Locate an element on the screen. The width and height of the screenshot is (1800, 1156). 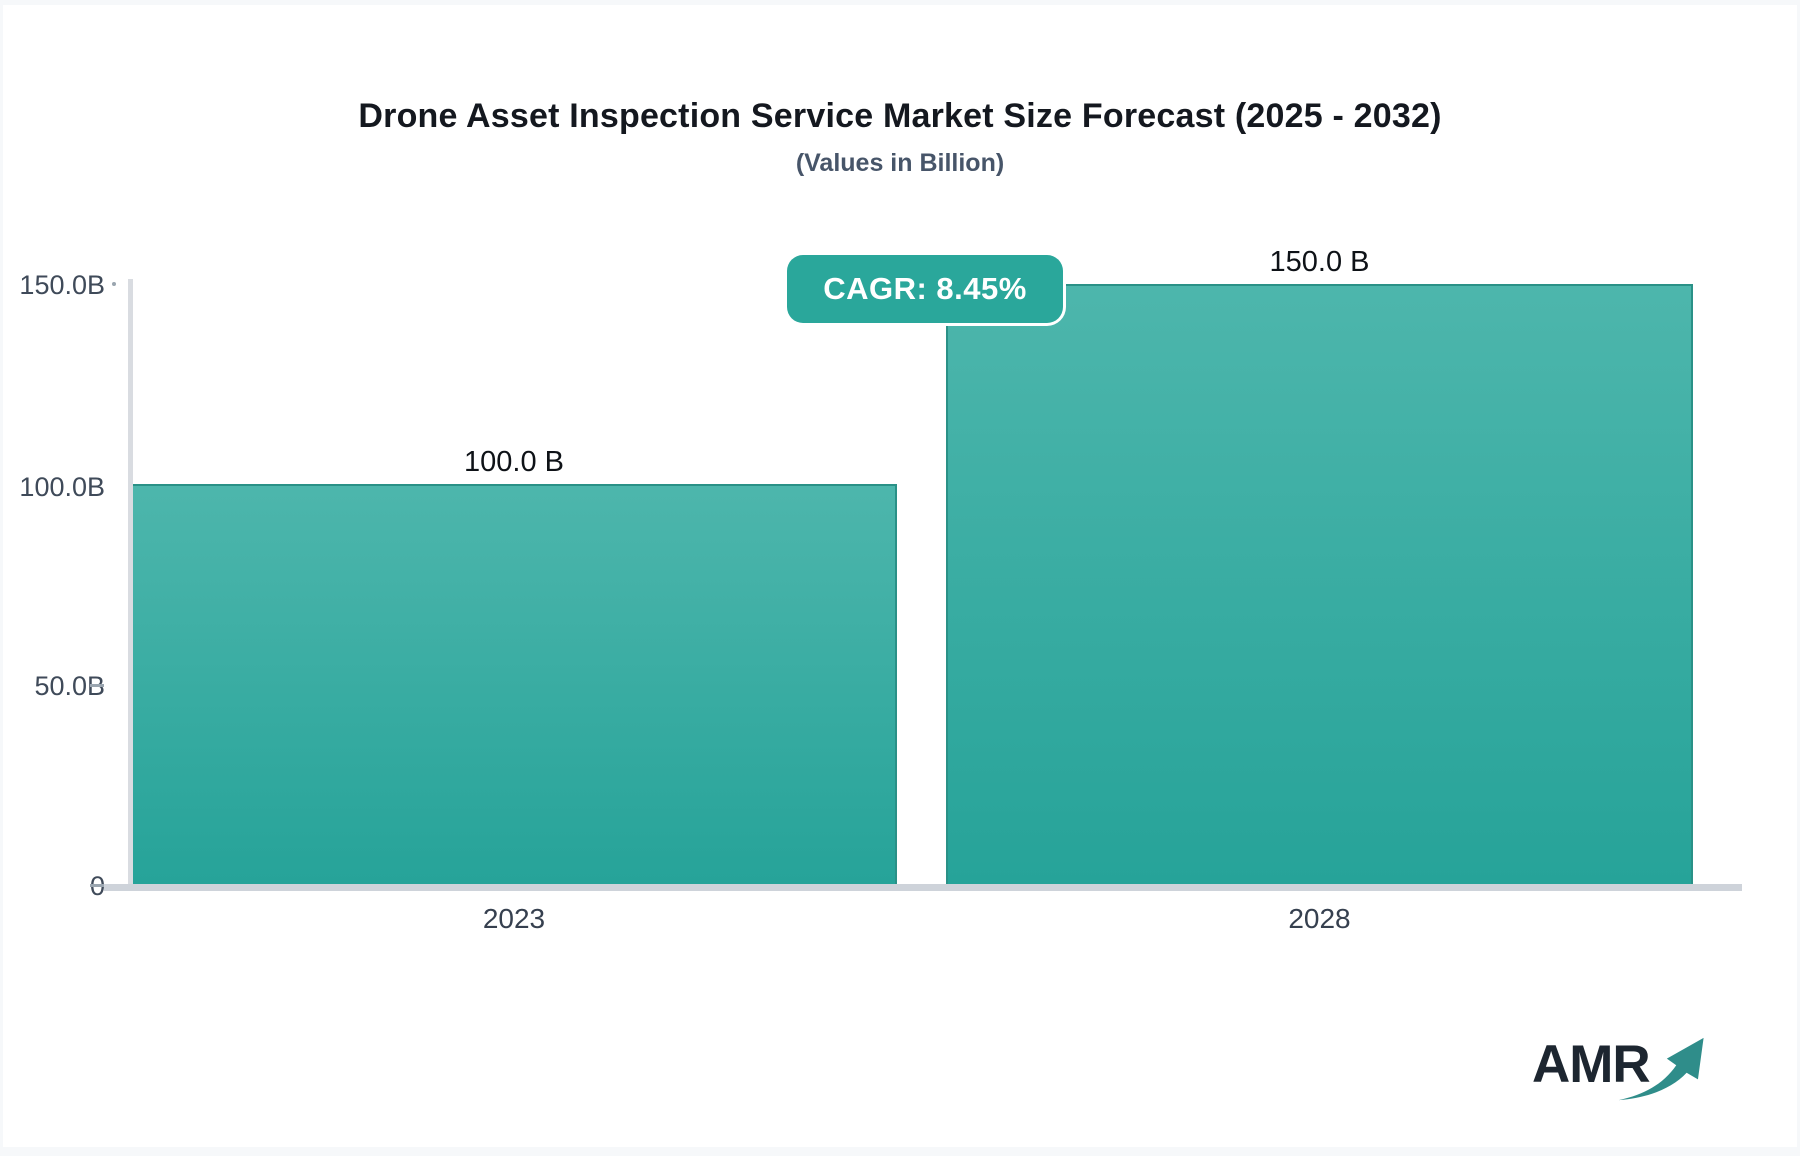
amr-logo-text: AMR is located at coordinates (1591, 1064).